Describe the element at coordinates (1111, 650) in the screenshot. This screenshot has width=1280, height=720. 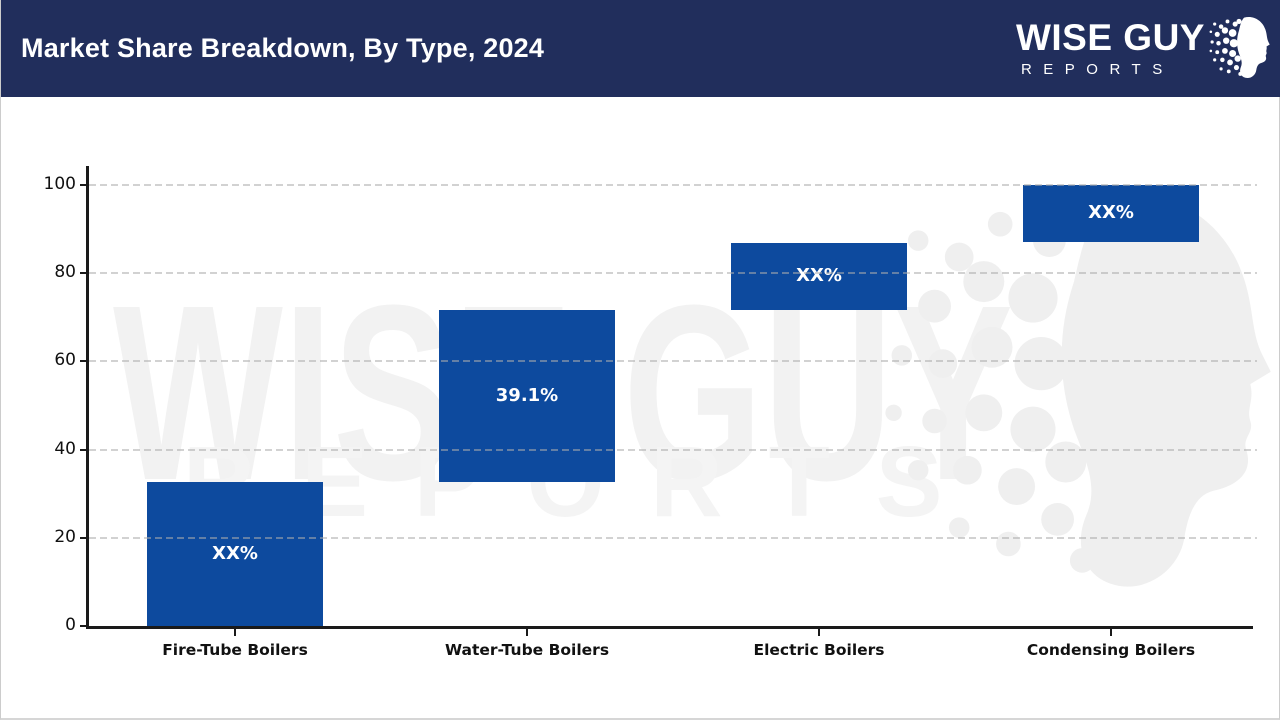
I see `x-category-label: Condensing Boilers` at that location.